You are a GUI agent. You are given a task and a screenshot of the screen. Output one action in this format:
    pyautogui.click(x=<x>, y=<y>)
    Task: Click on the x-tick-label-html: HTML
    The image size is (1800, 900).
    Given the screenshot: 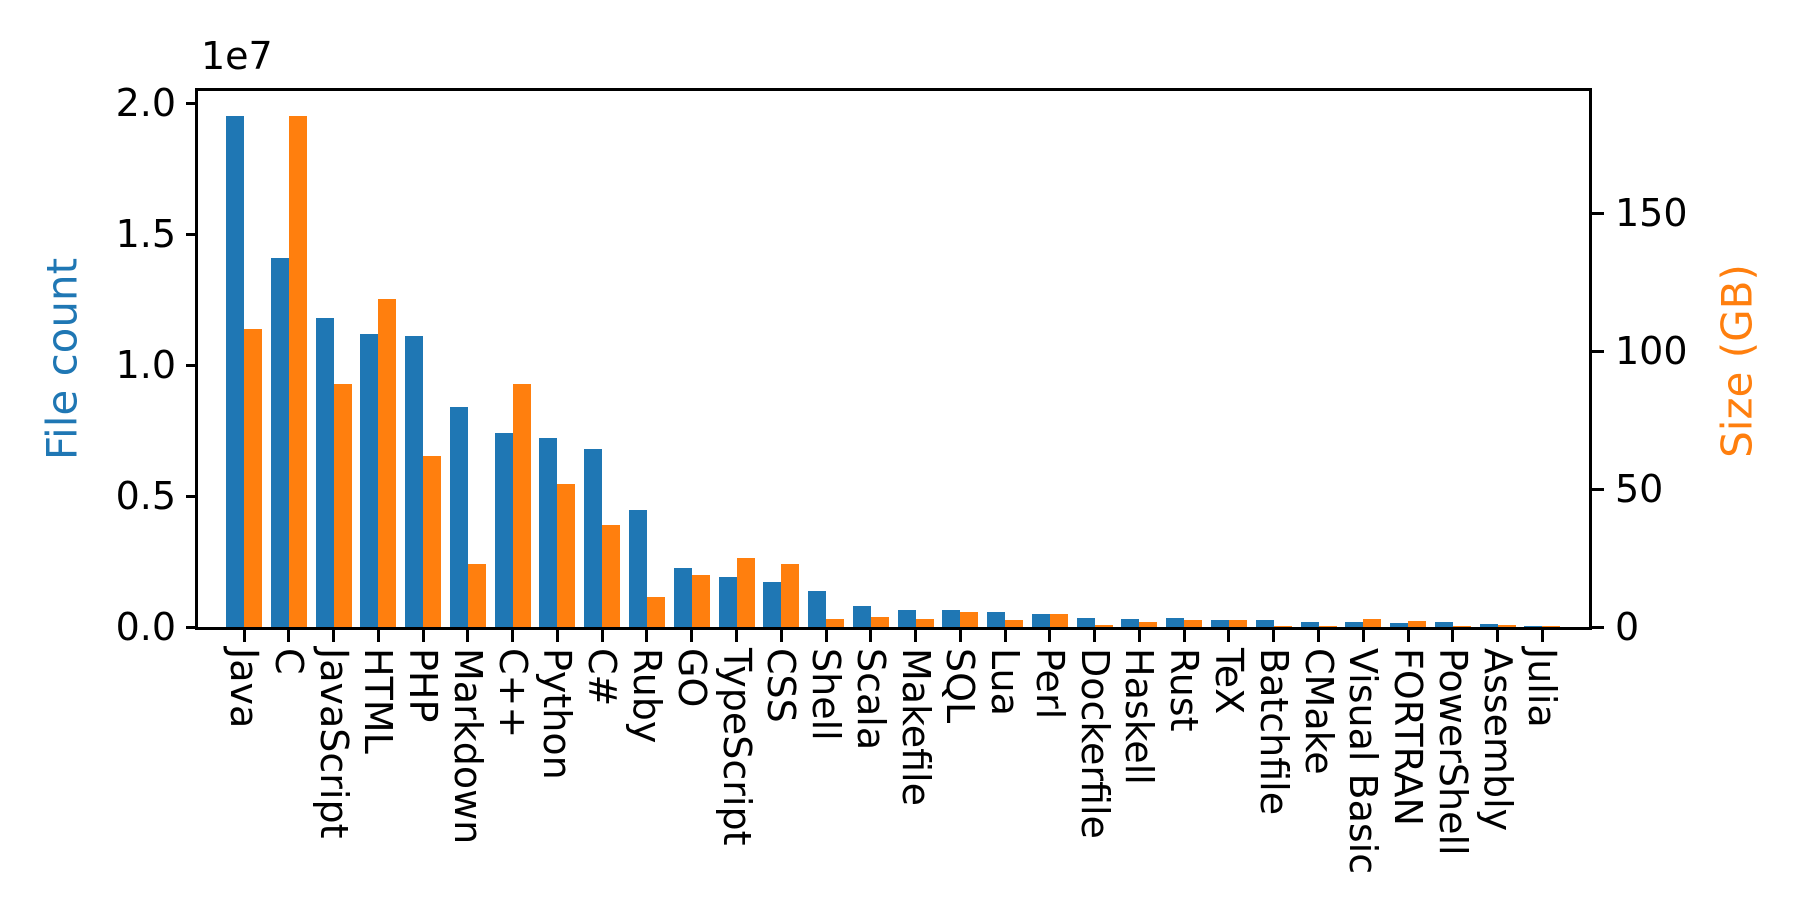 What is the action you would take?
    pyautogui.click(x=378, y=701)
    